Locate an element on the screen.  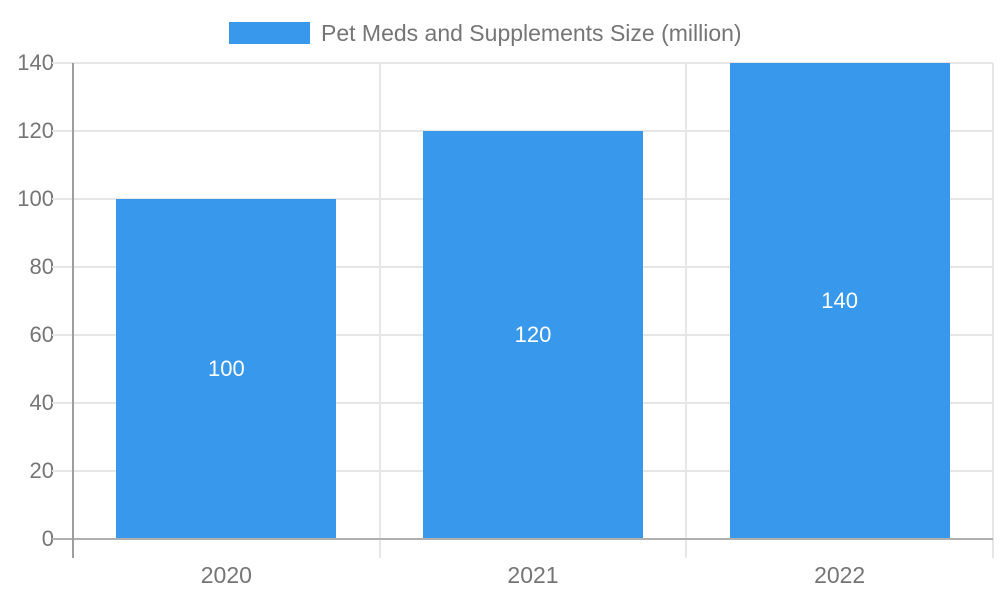
y-tick-label: 40 is located at coordinates (41, 402).